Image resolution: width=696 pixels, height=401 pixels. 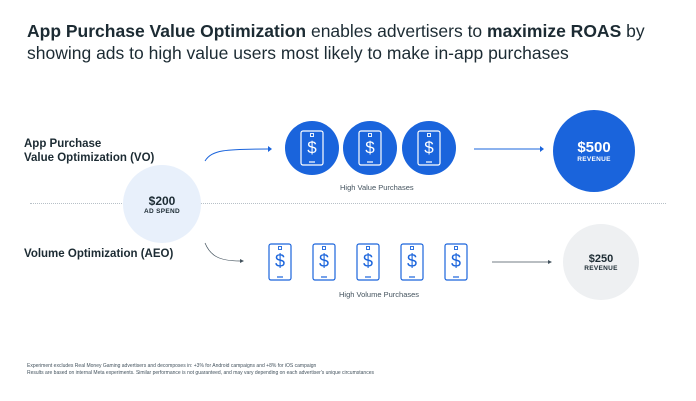 I want to click on headline-bold-1: App Purchase Value Optimization, so click(x=167, y=31).